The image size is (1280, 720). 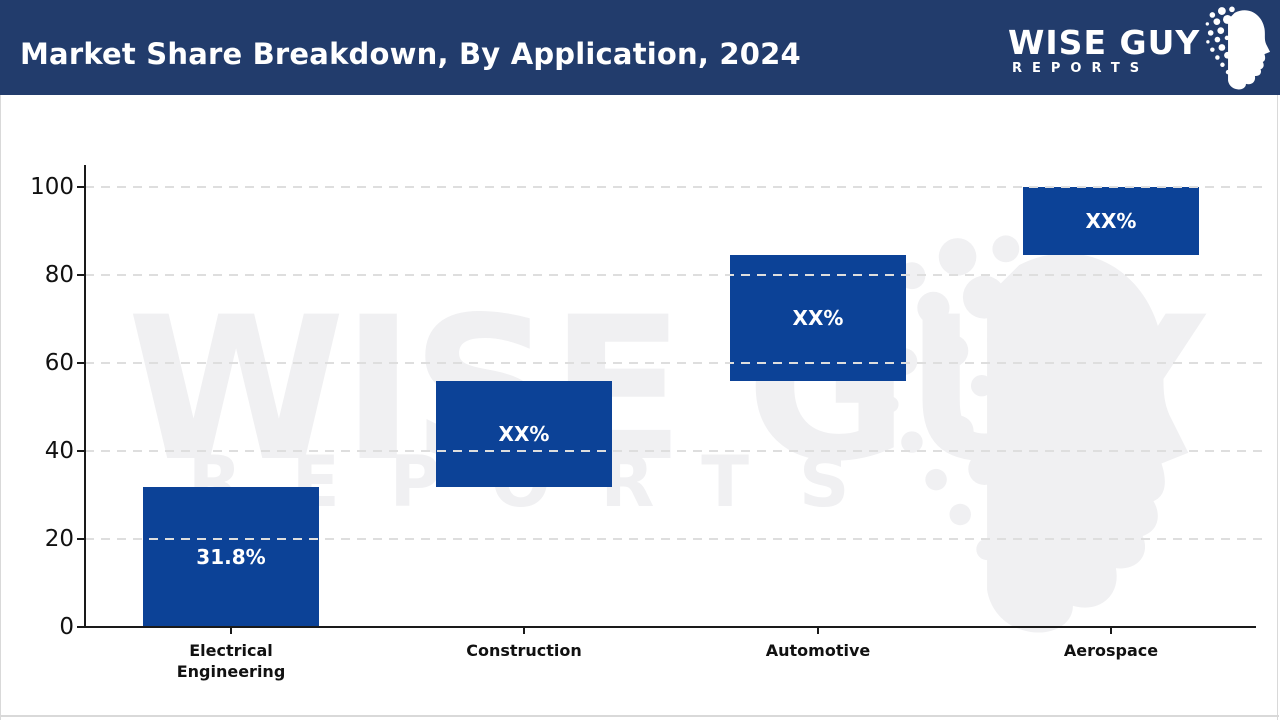 I want to click on x-category-label: Automotive, so click(x=818, y=650).